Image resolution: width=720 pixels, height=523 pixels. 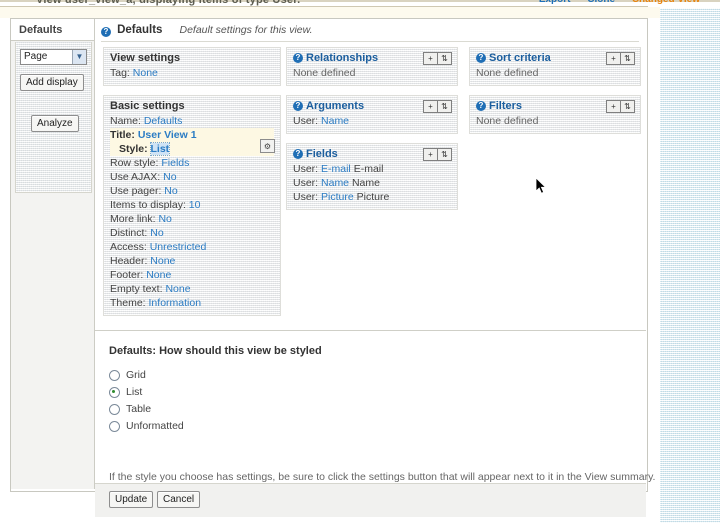 What do you see at coordinates (337, 197) in the screenshot?
I see `summary-row-value: Picture` at bounding box center [337, 197].